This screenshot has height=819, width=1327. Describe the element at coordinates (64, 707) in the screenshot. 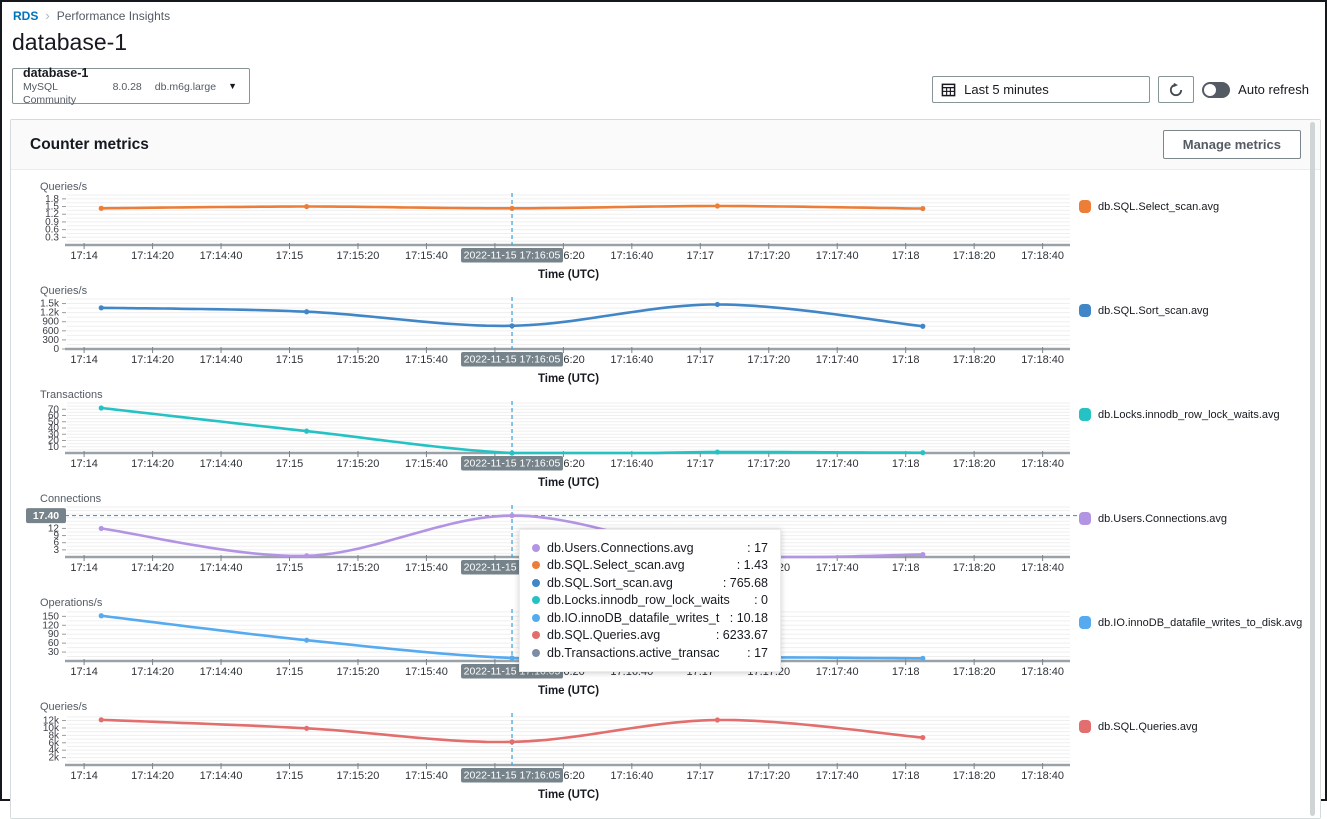

I see `y-axis-unit-label: Queries/s` at that location.